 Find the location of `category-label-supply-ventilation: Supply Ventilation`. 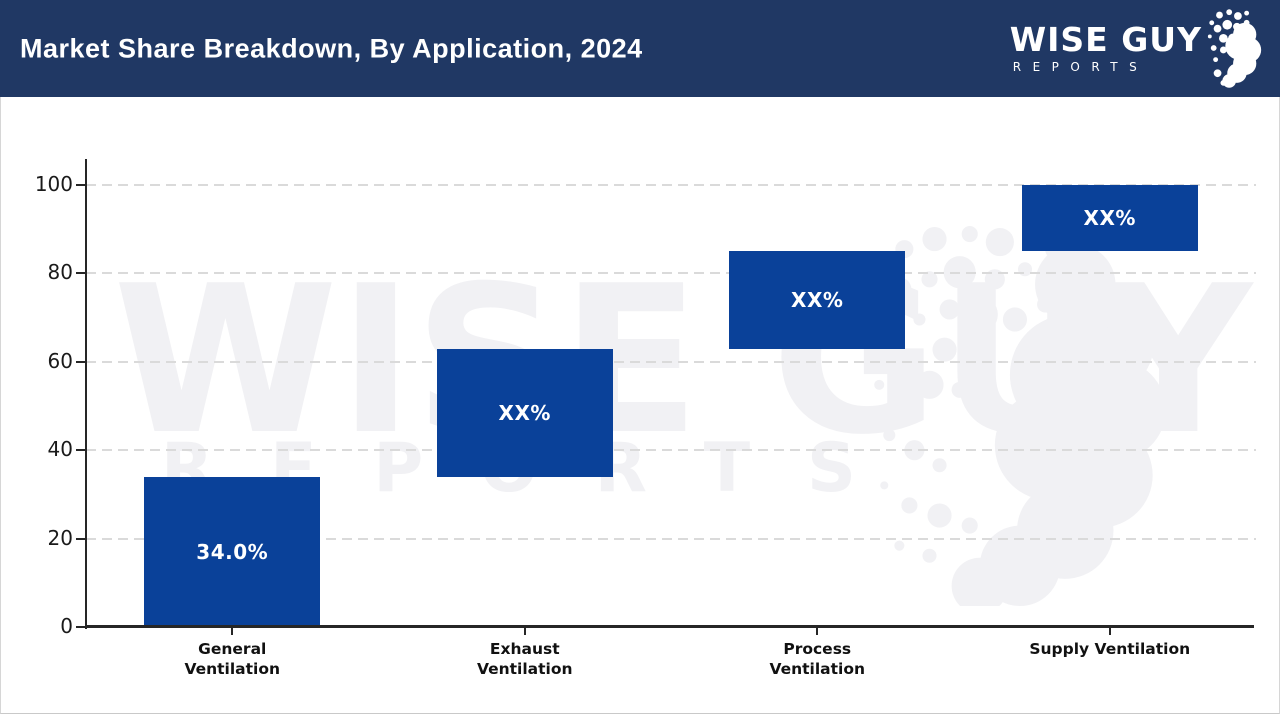

category-label-supply-ventilation: Supply Ventilation is located at coordinates (1110, 649).